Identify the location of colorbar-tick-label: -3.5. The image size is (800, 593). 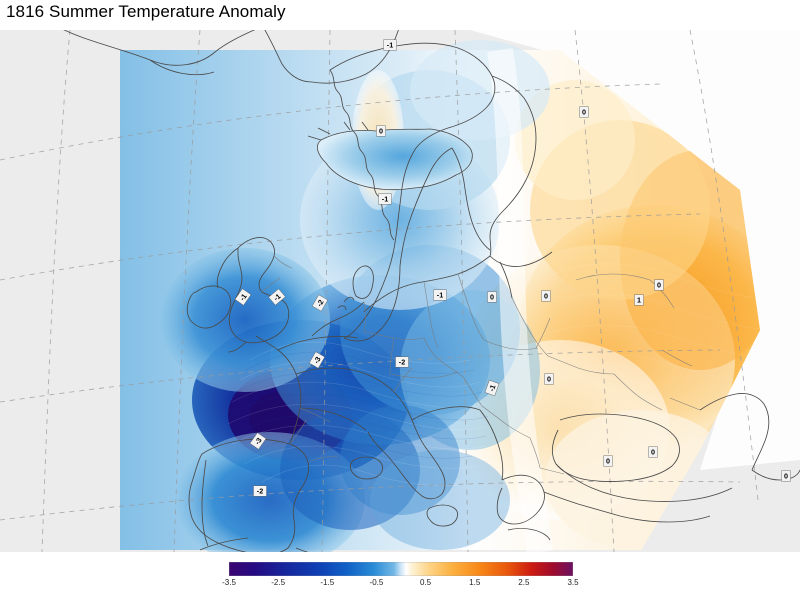
(229, 582).